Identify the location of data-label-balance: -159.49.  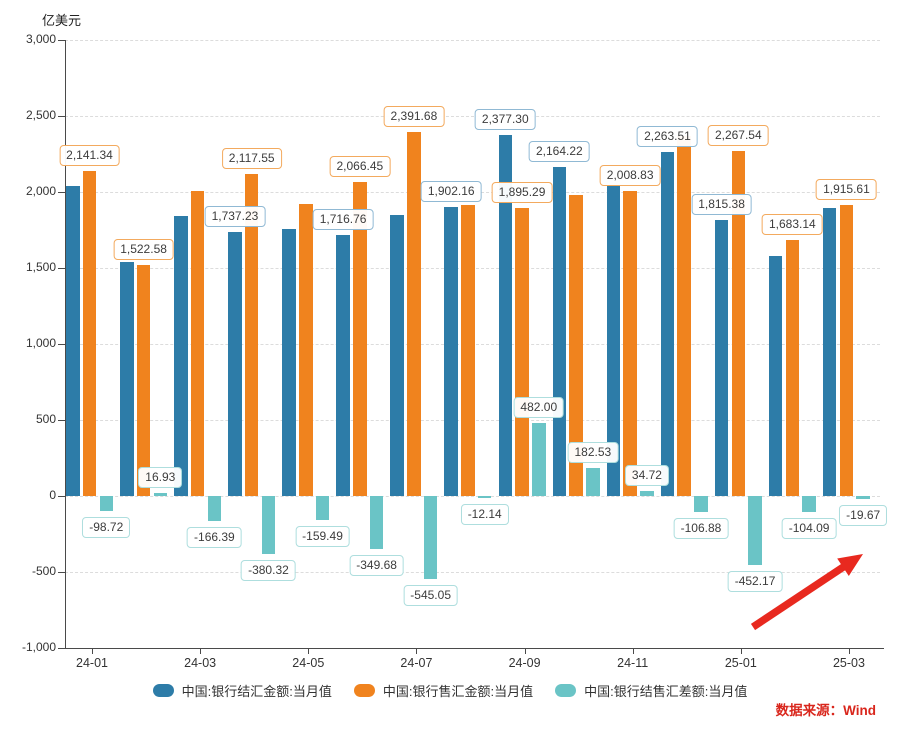
(322, 537).